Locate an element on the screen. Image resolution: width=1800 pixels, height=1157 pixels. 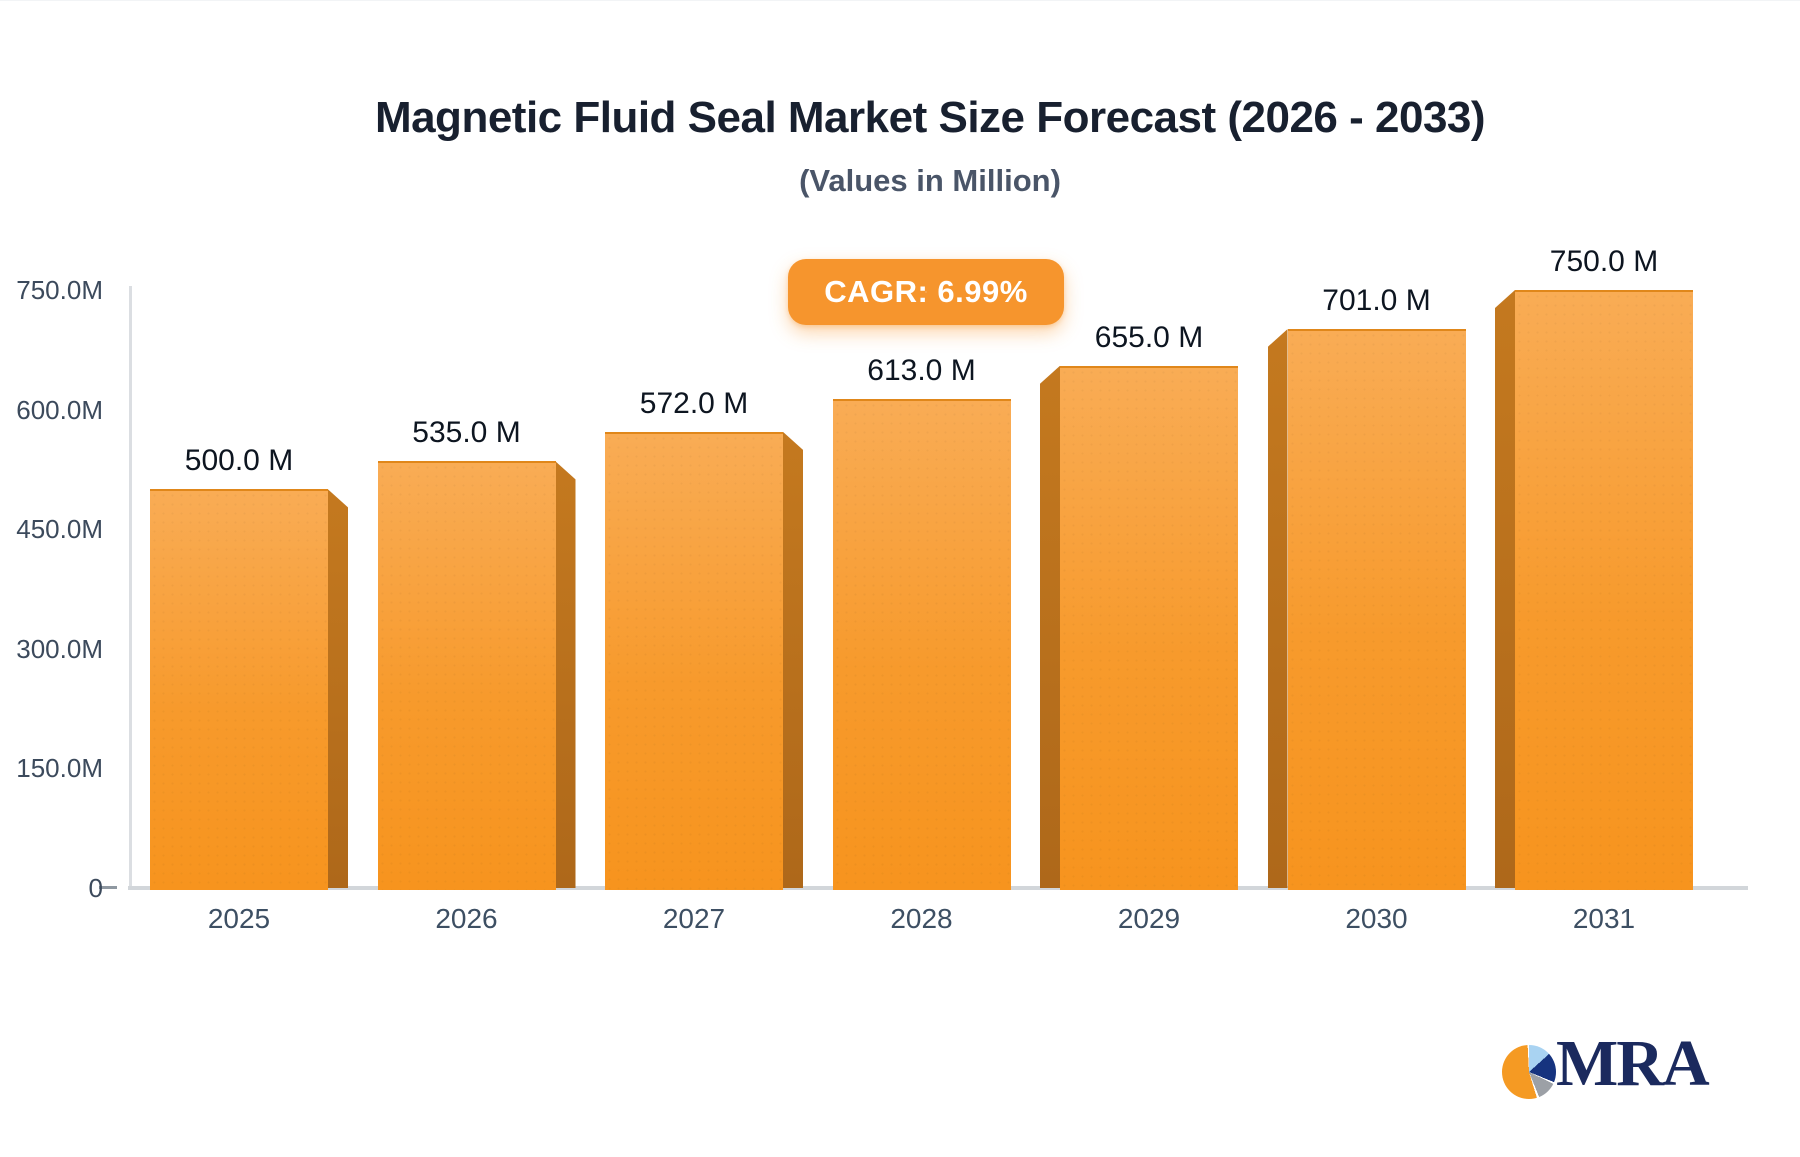
bar-value-label: 701.0 M is located at coordinates (1376, 301).